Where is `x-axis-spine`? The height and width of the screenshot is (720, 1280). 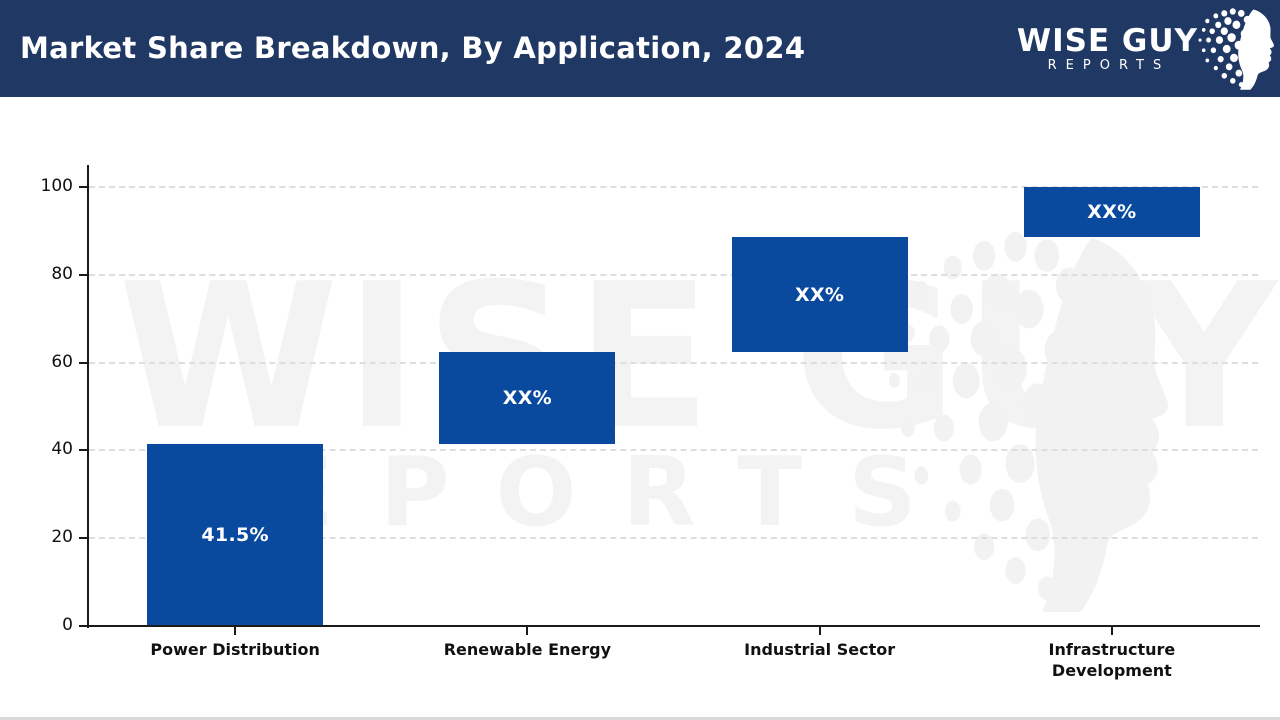
x-axis-spine is located at coordinates (673, 626).